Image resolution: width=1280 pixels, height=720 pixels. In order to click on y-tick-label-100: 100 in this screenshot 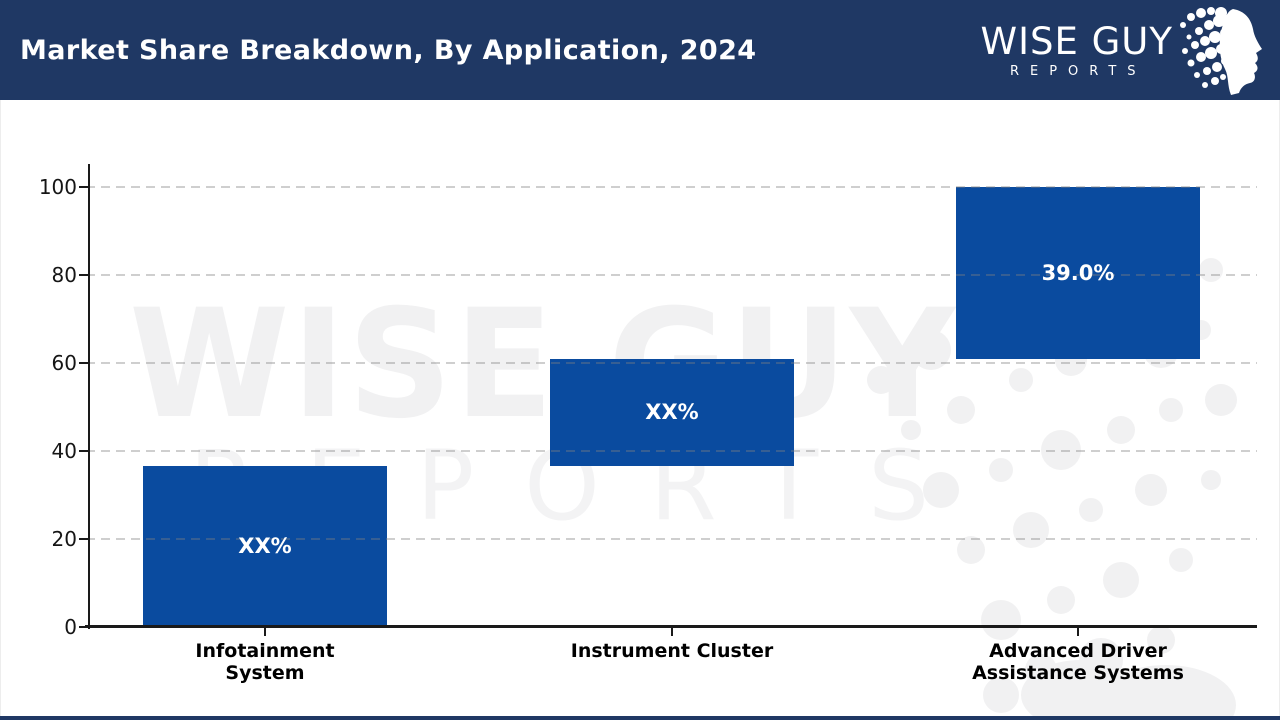, I will do `click(57, 187)`.